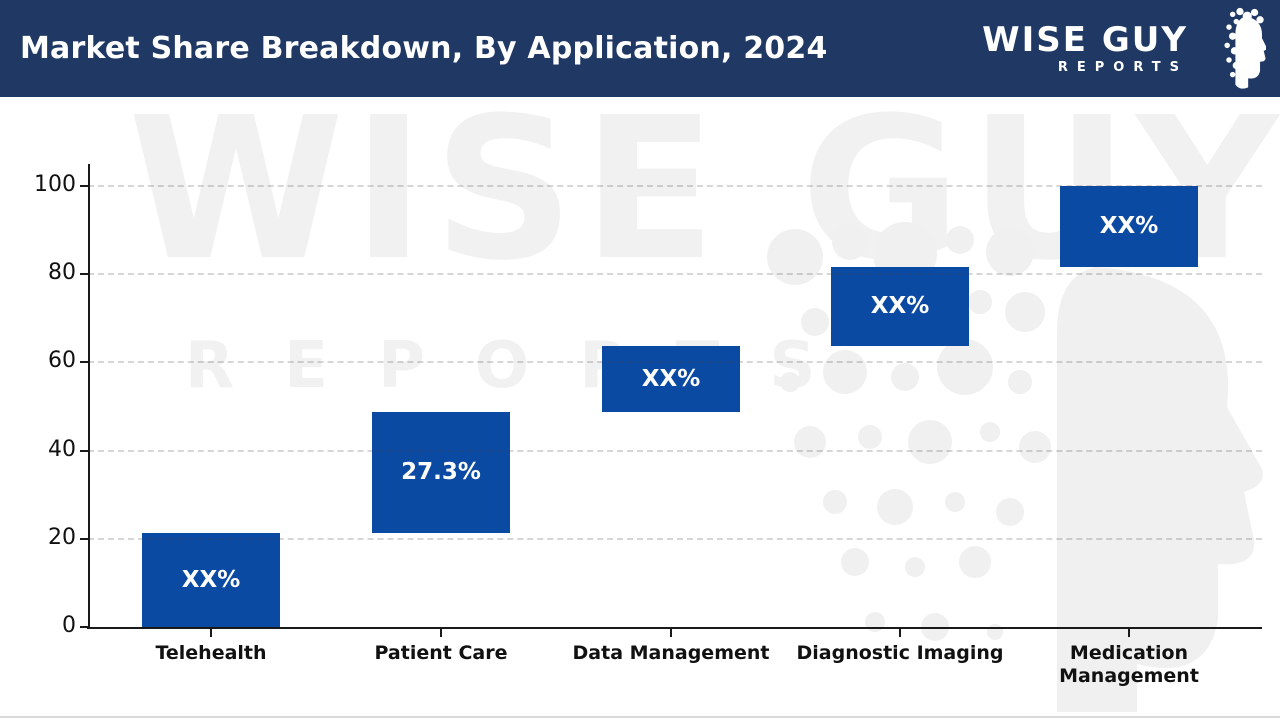 The width and height of the screenshot is (1280, 720). Describe the element at coordinates (674, 628) in the screenshot. I see `x-axis` at that location.